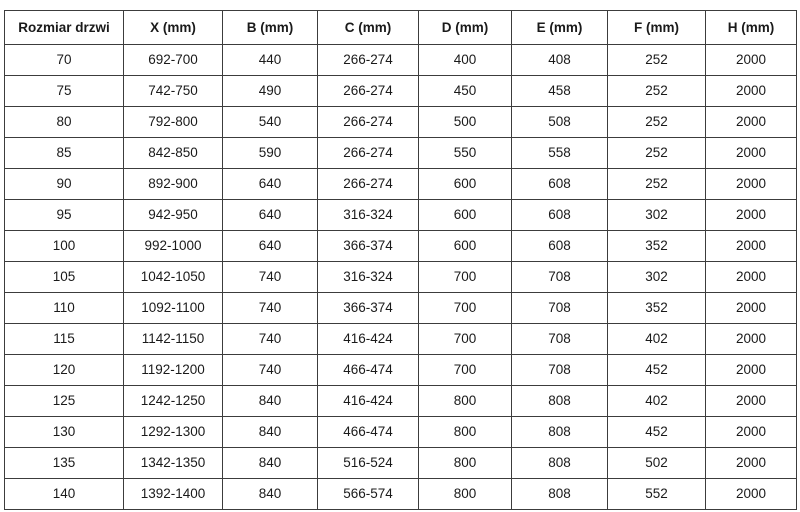  What do you see at coordinates (64, 370) in the screenshot?
I see `cell-size: 120` at bounding box center [64, 370].